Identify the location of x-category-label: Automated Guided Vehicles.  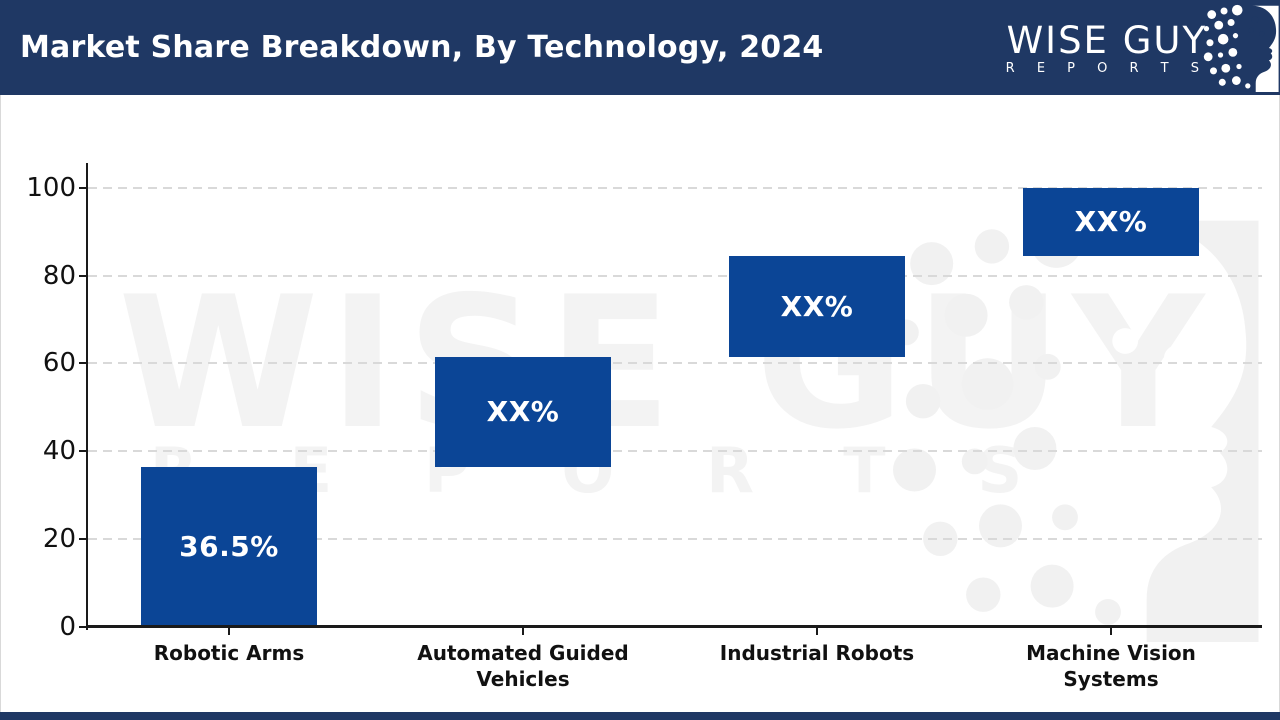
(523, 666).